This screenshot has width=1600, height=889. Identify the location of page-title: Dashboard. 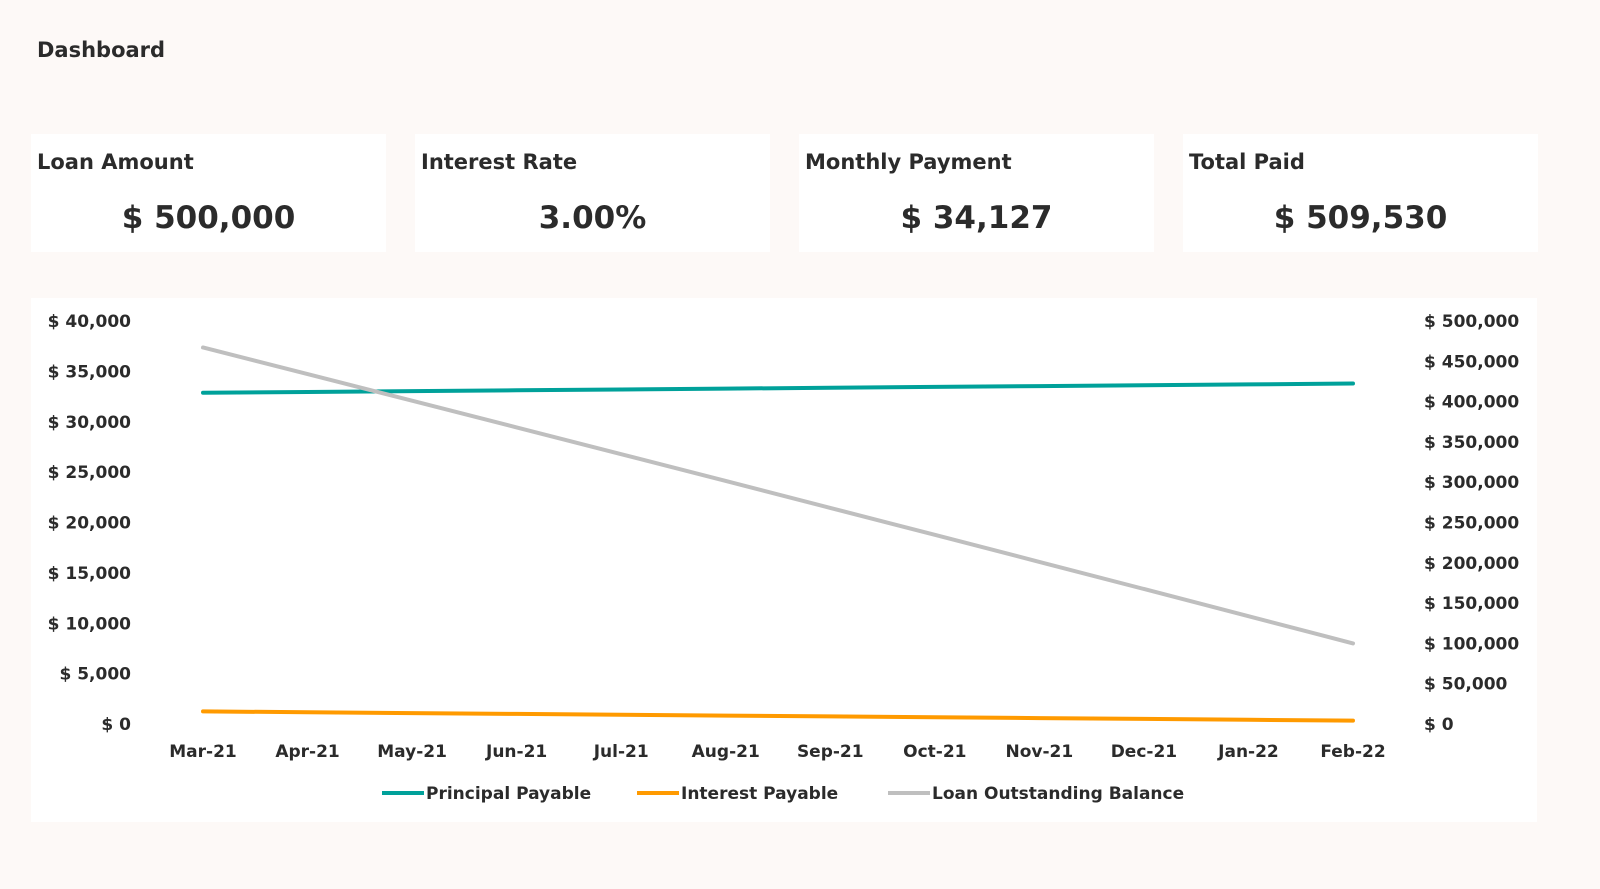
(101, 50).